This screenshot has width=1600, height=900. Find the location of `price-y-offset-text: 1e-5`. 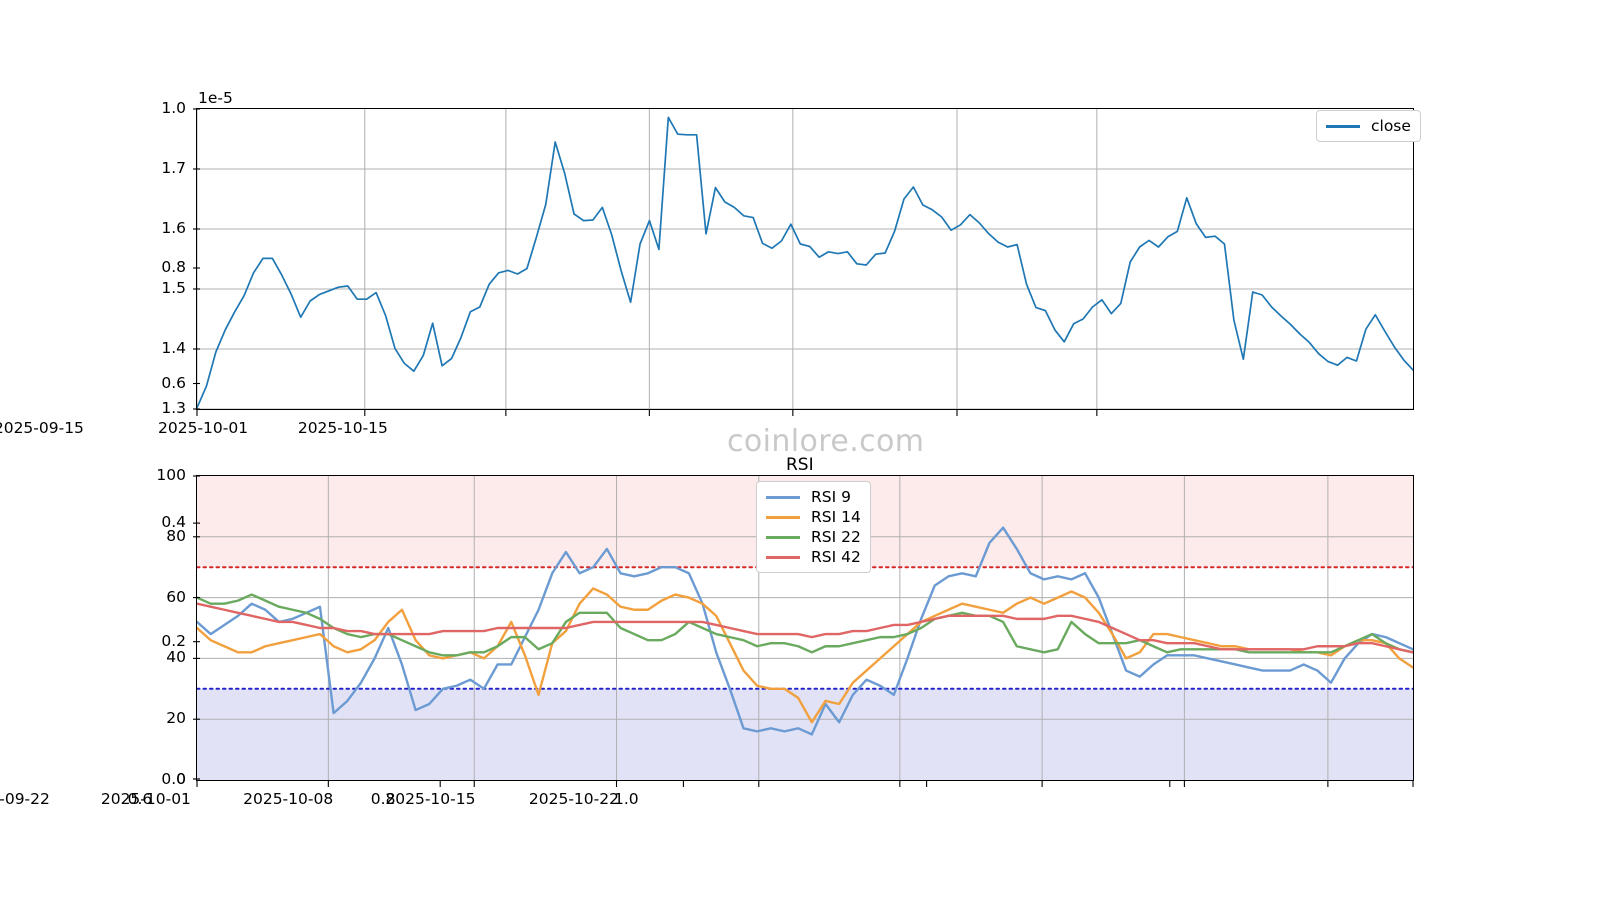

price-y-offset-text: 1e-5 is located at coordinates (215, 98).